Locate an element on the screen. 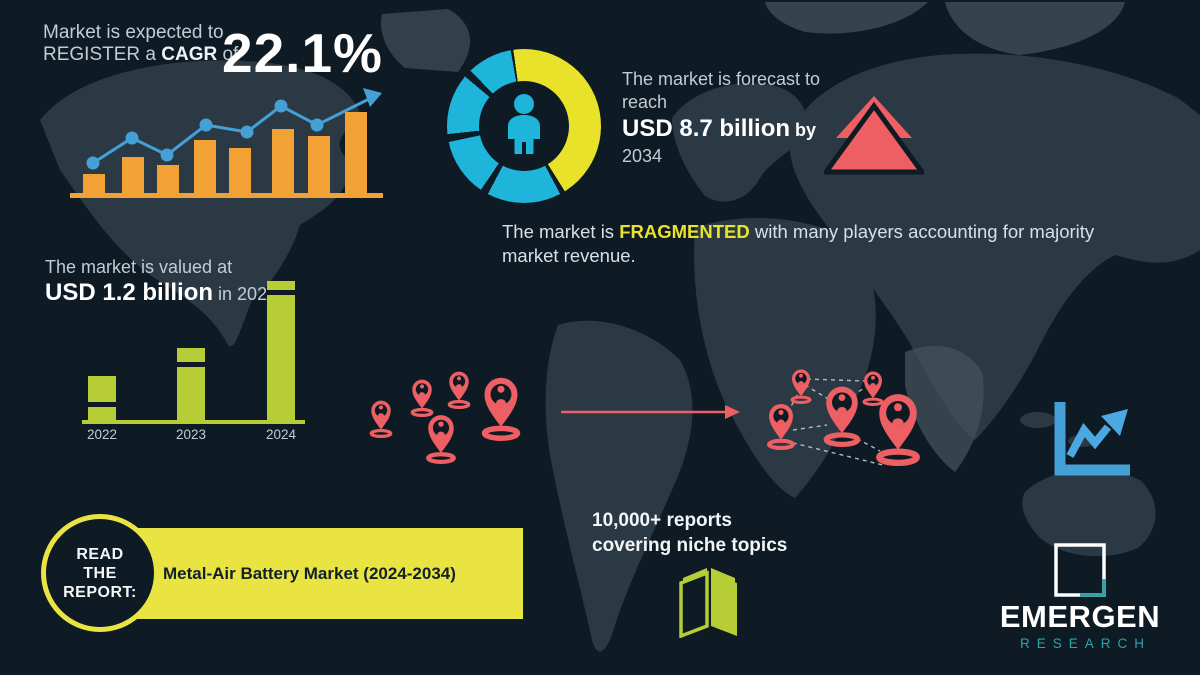 The height and width of the screenshot is (675, 1200). players-pin-cluster-left is located at coordinates (454, 421).